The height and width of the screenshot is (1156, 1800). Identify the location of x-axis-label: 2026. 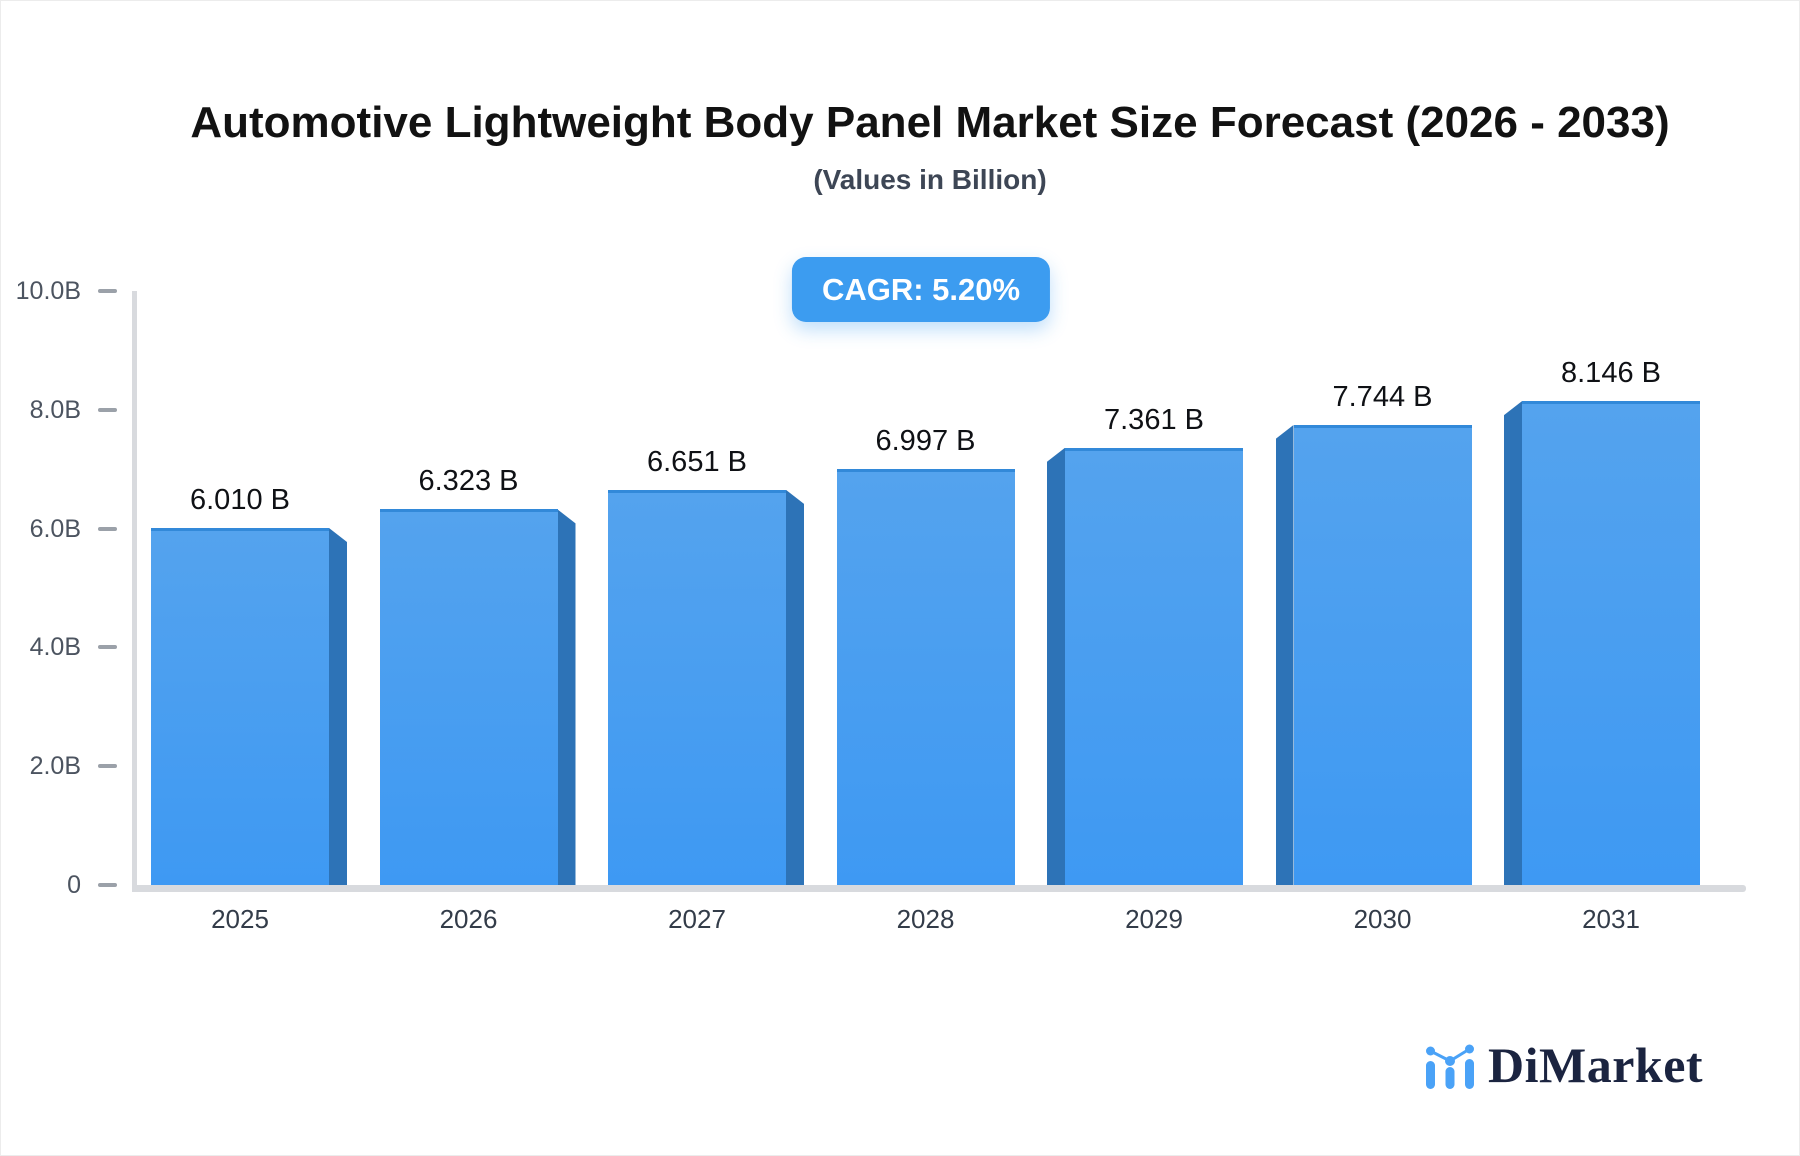
(468, 919).